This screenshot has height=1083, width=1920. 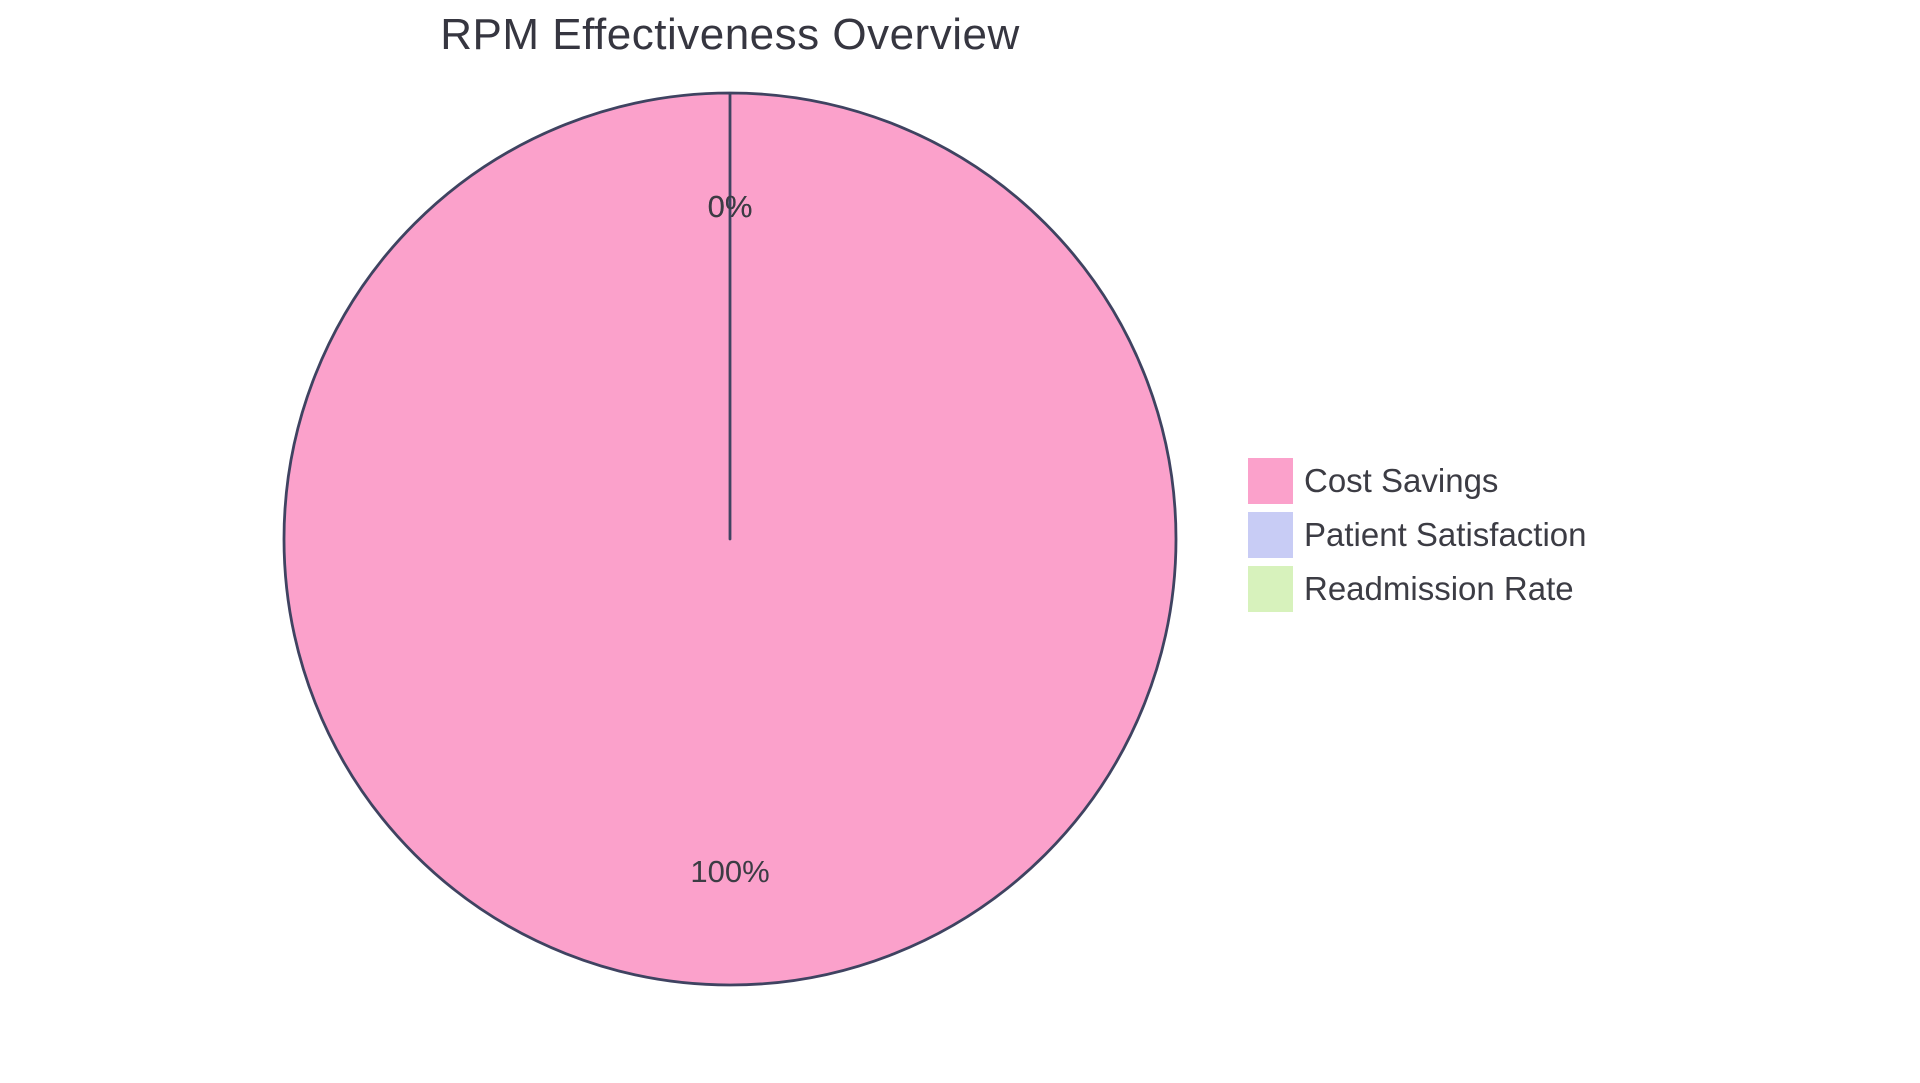 I want to click on legend-item-cost-savings: Cost Savings, so click(x=1417, y=481).